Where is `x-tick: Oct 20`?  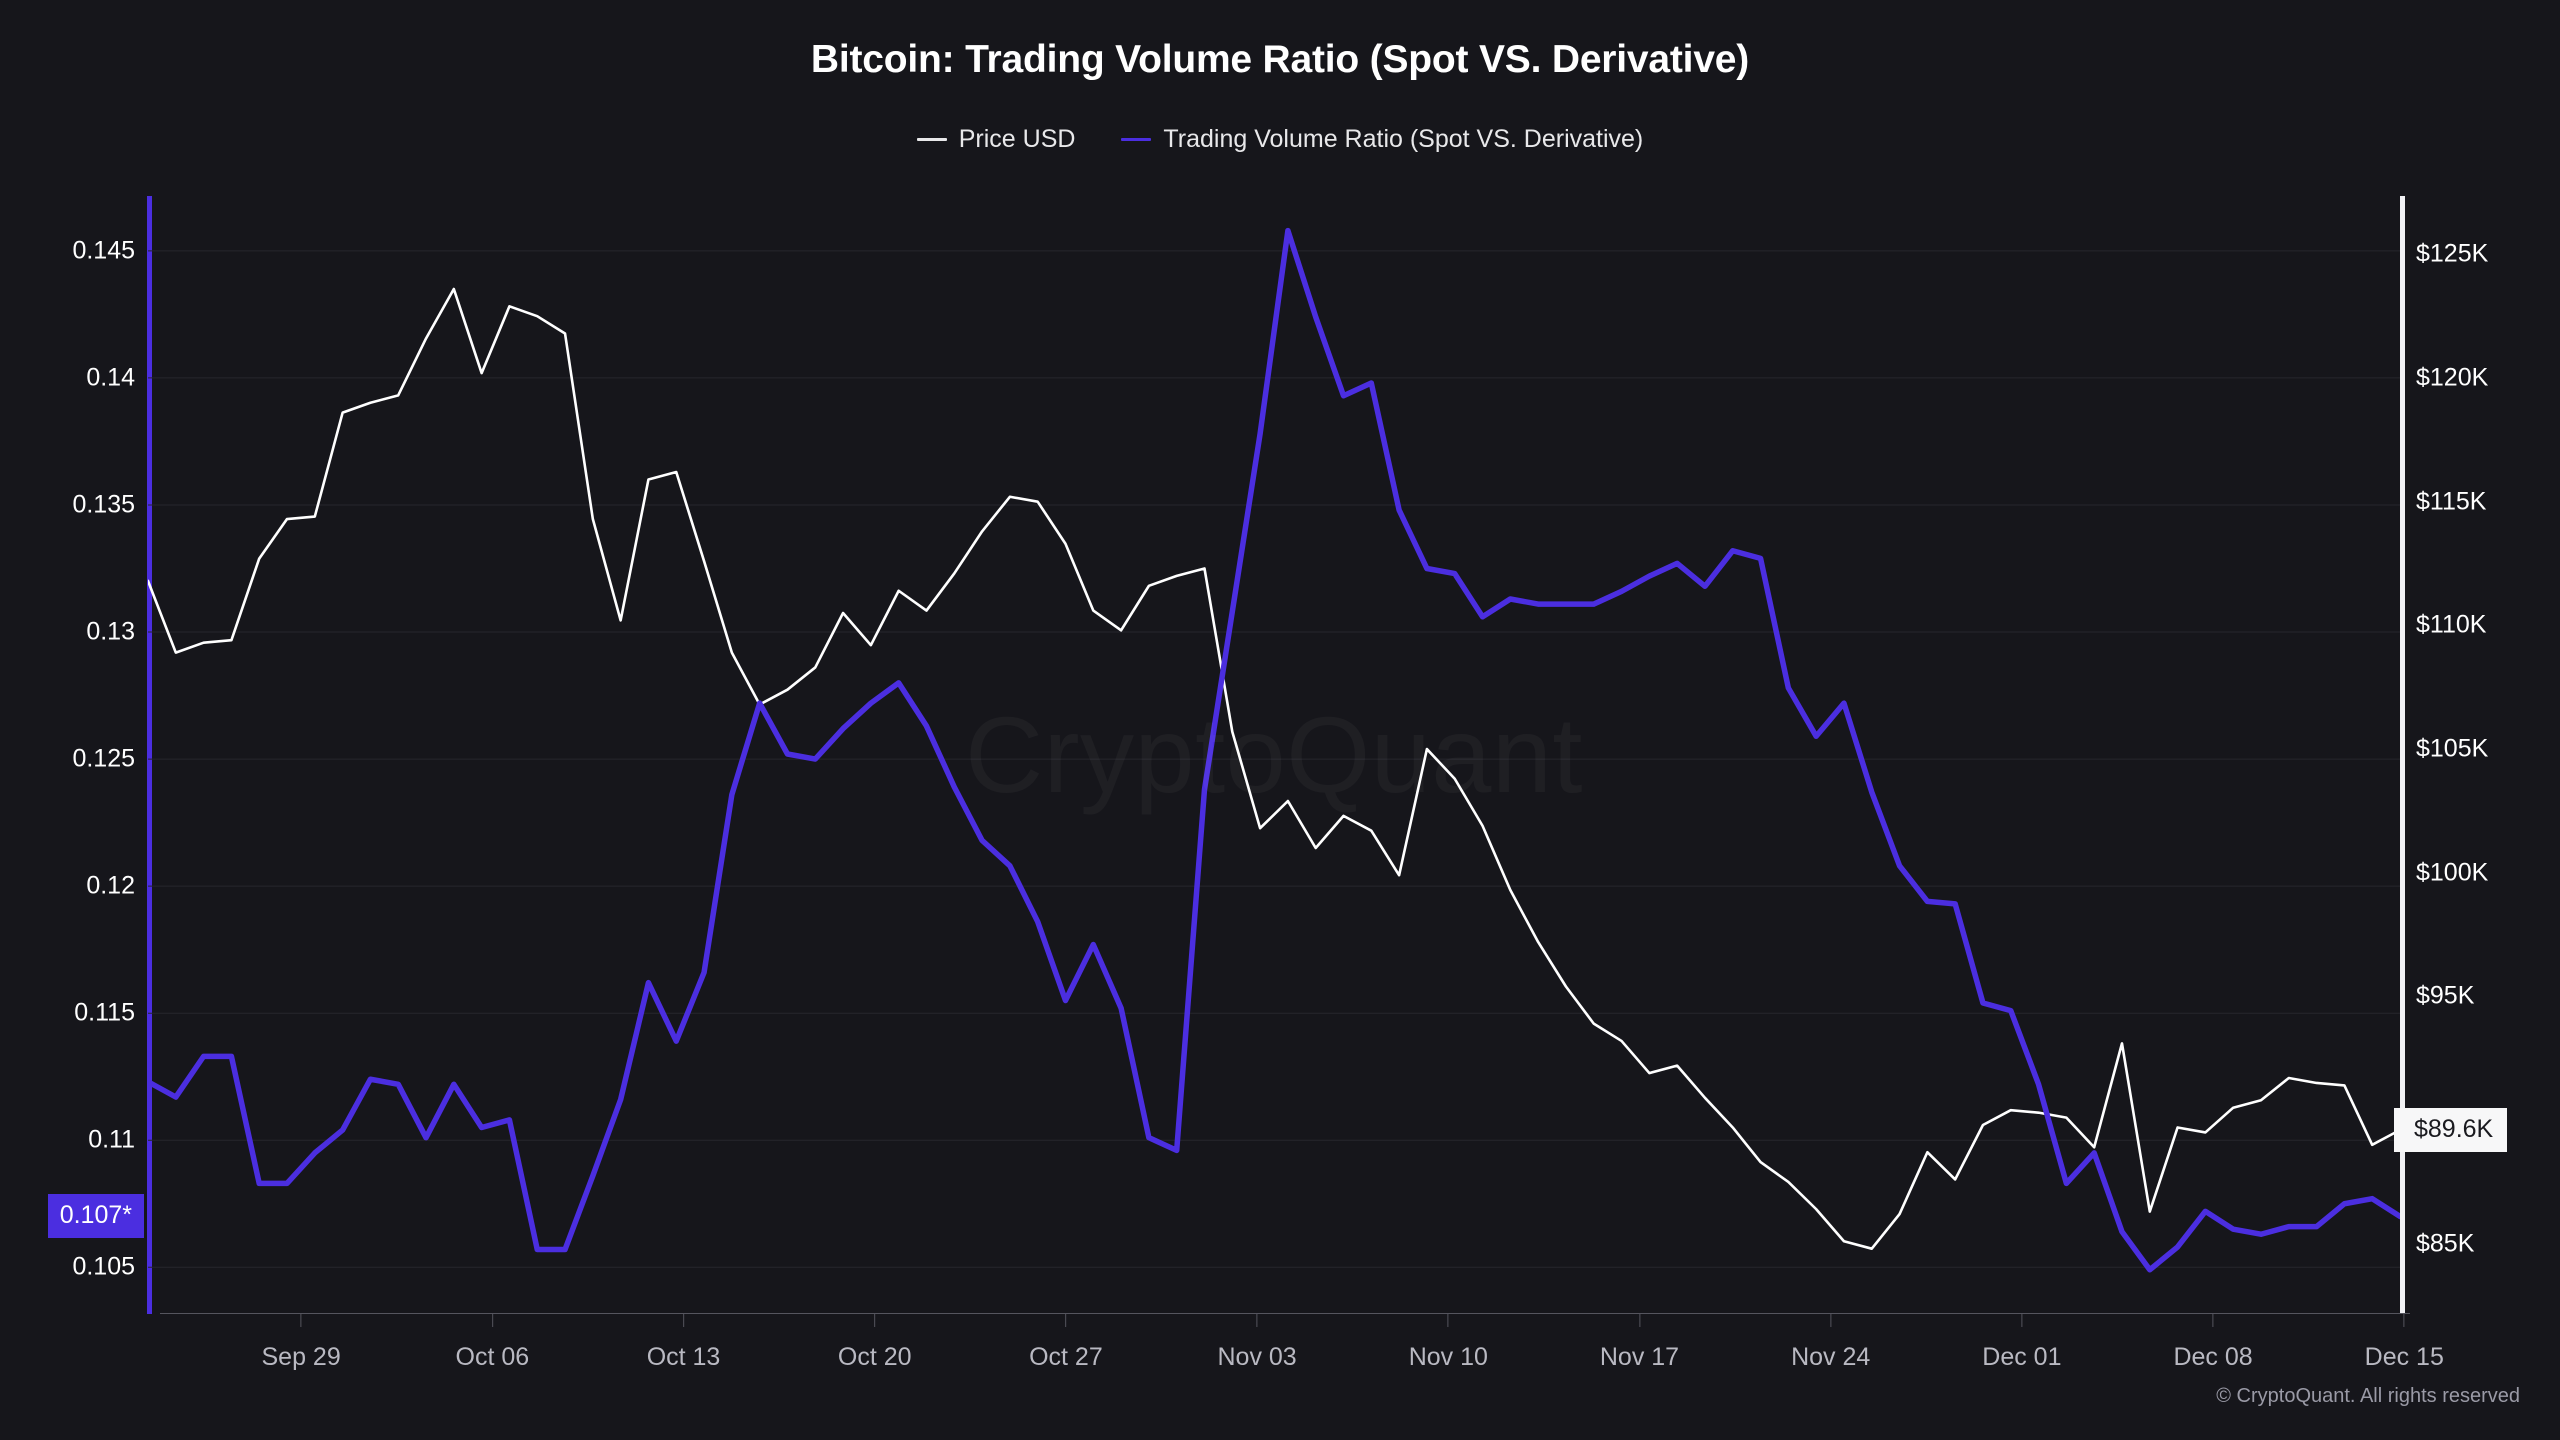 x-tick: Oct 20 is located at coordinates (875, 1342).